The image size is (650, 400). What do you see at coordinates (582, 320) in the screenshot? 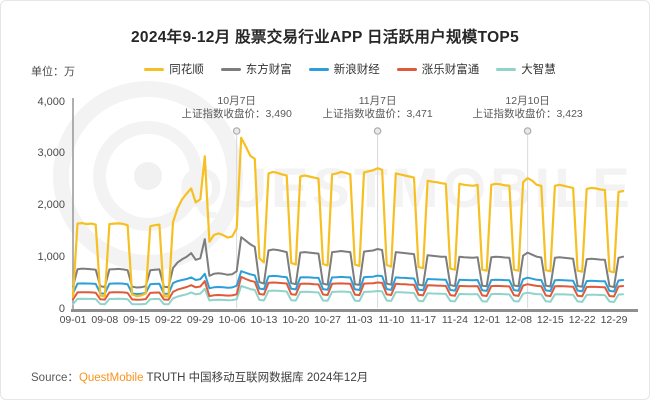
I see `x-tick-label: 12-22` at bounding box center [582, 320].